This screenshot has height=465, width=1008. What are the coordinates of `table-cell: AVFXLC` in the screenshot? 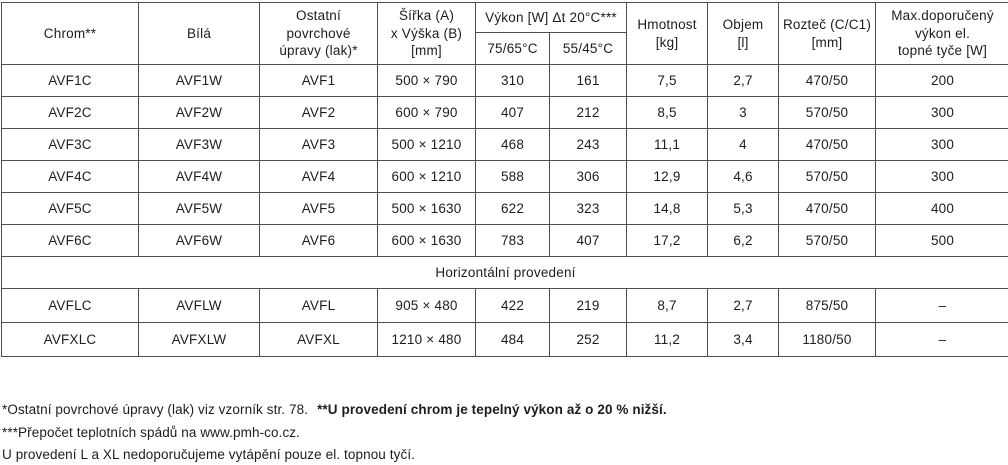 It's located at (70, 339).